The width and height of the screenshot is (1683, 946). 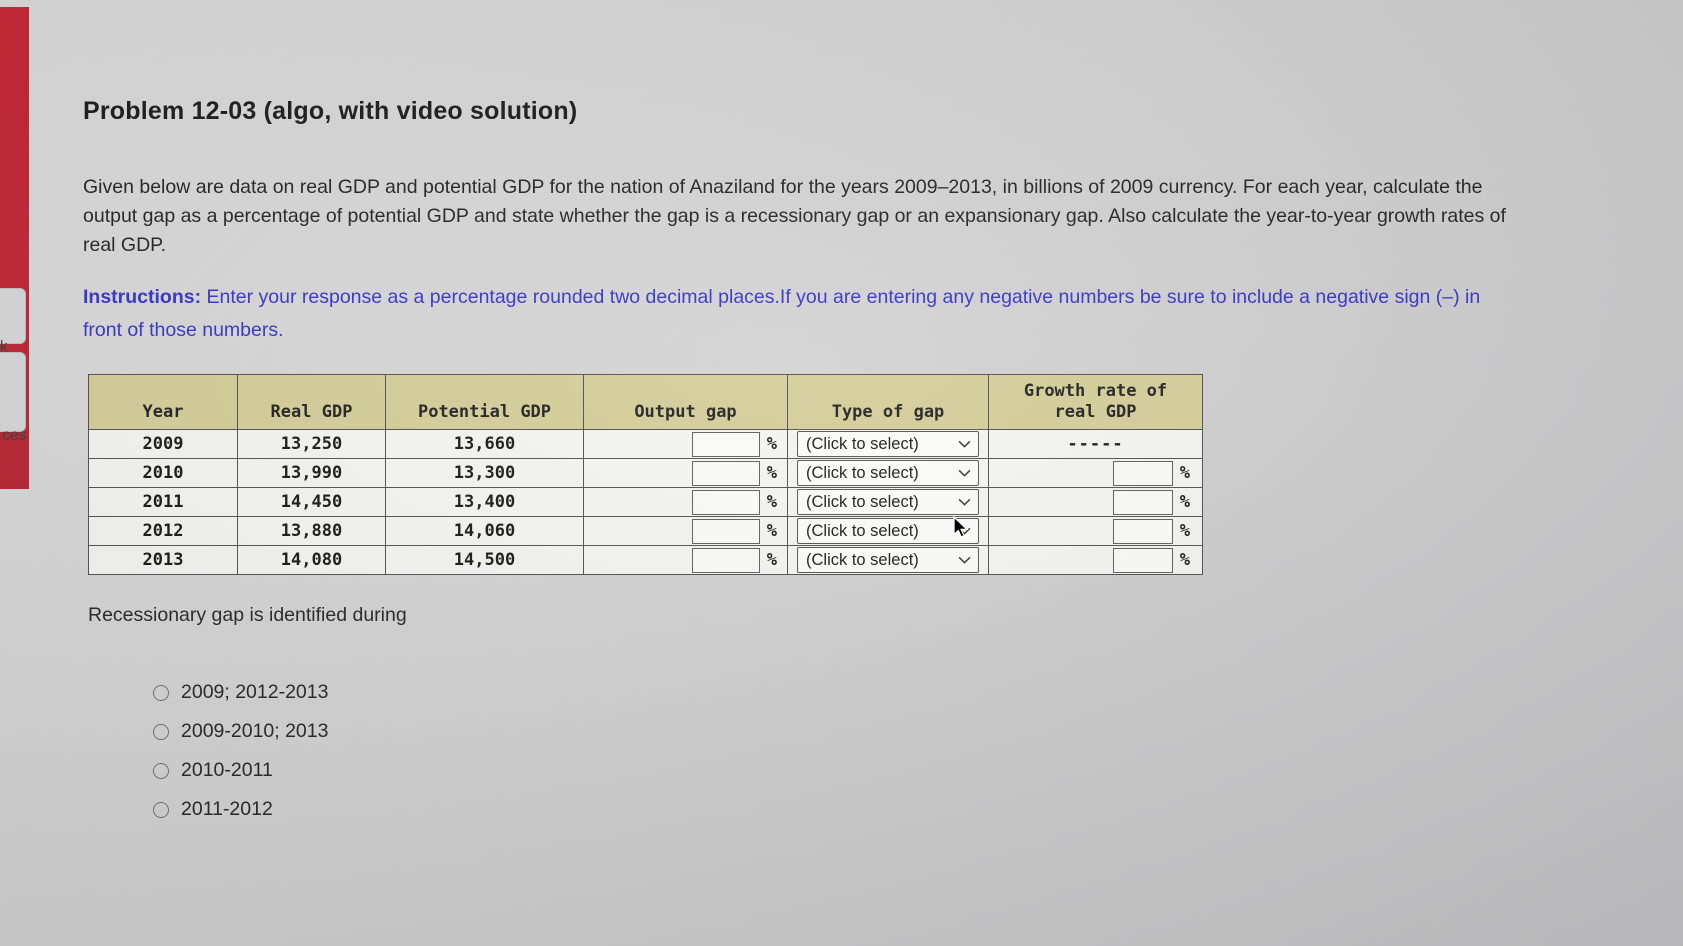 I want to click on year-cell: 2013, so click(x=163, y=560).